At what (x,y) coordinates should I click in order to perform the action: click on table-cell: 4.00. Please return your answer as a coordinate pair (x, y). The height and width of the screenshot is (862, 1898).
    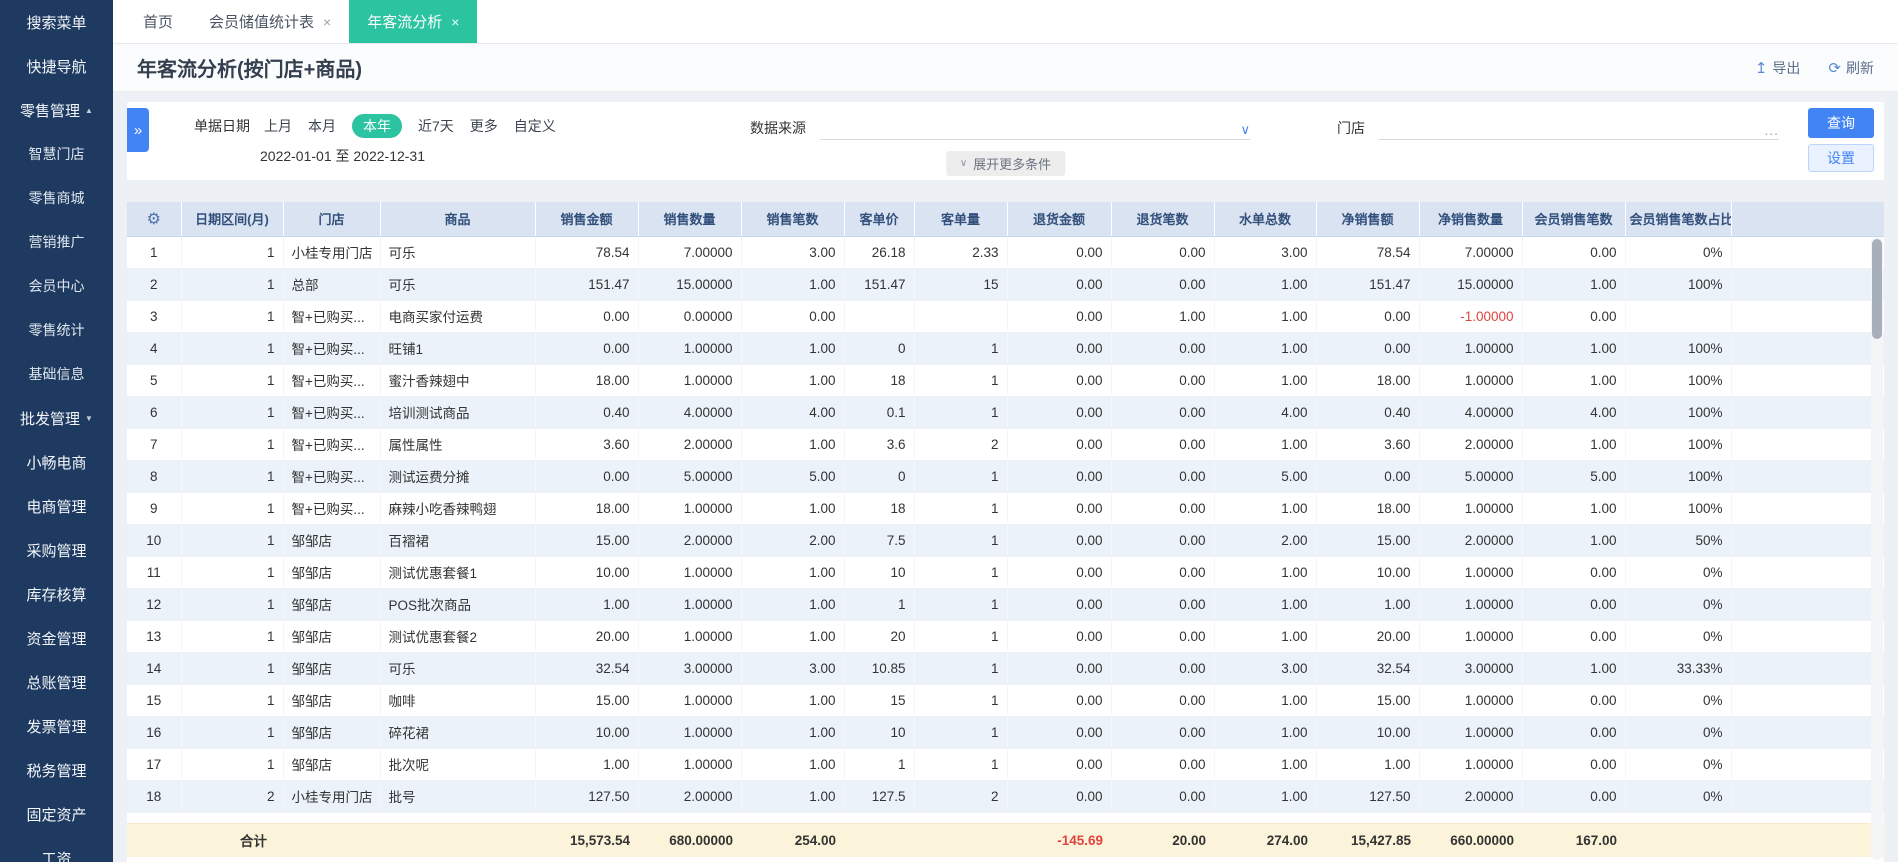
    Looking at the image, I should click on (1265, 412).